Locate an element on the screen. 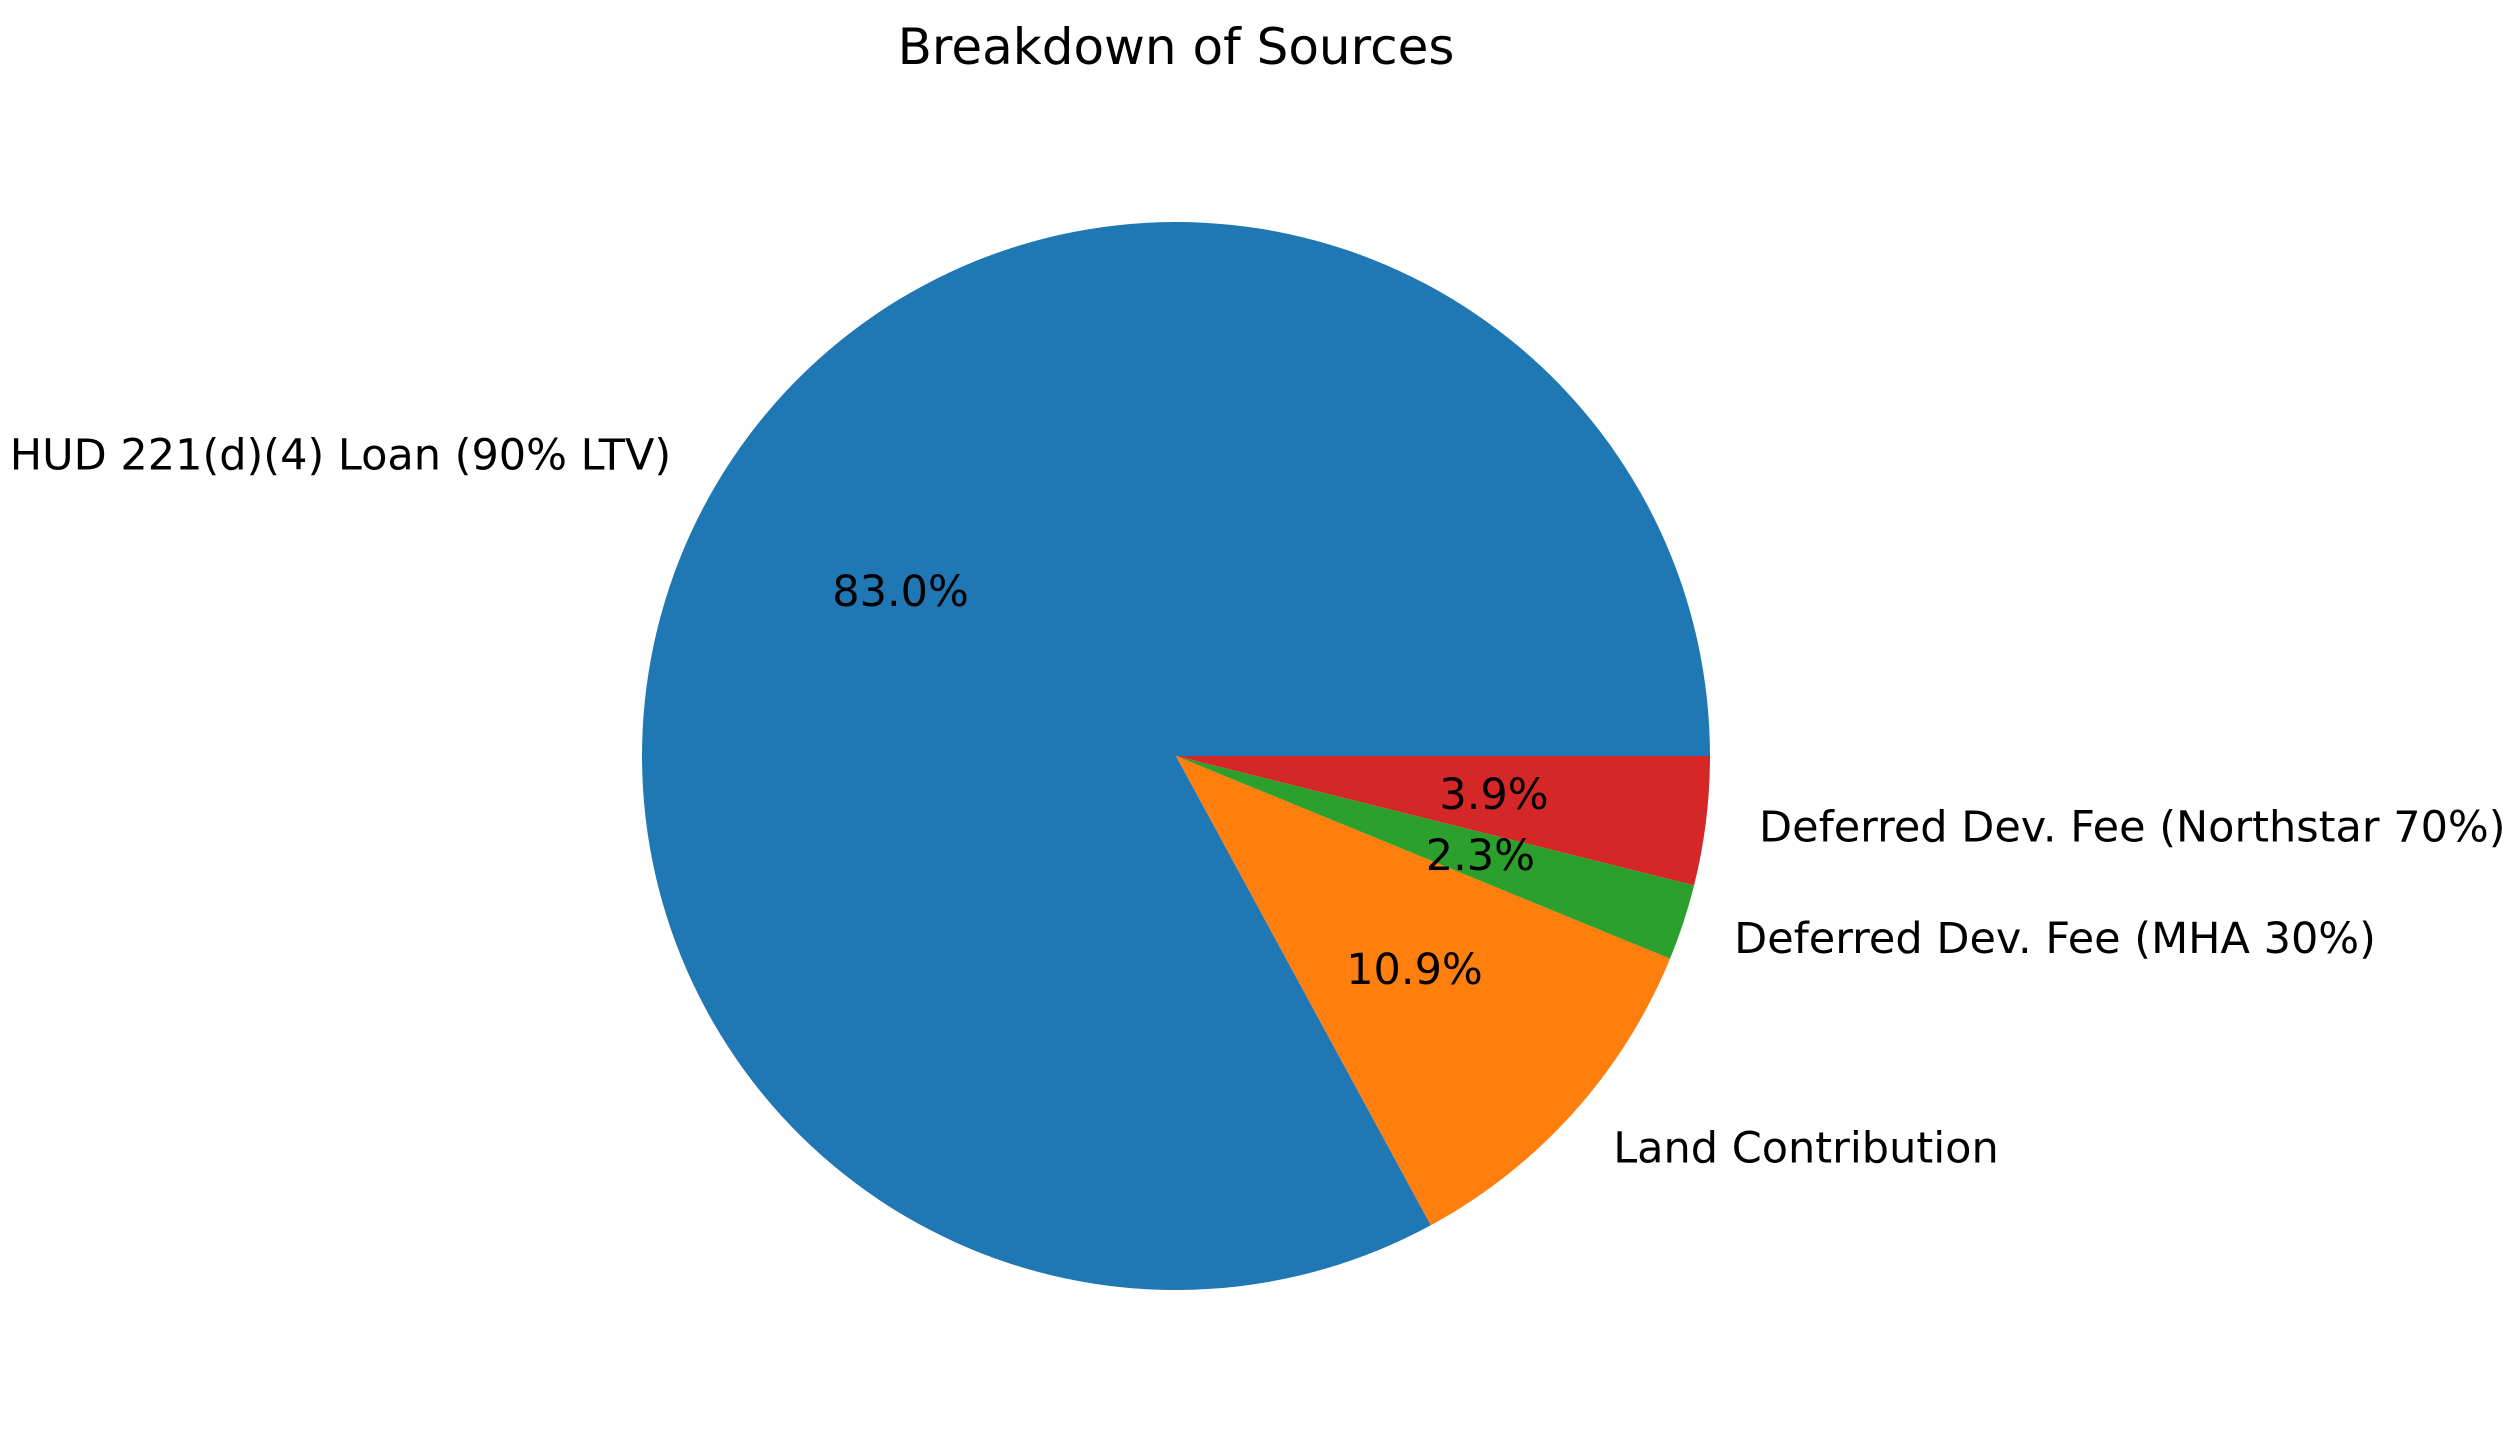 The height and width of the screenshot is (1455, 2509). pct-label-land-contribution: 10.9% is located at coordinates (1414, 970).